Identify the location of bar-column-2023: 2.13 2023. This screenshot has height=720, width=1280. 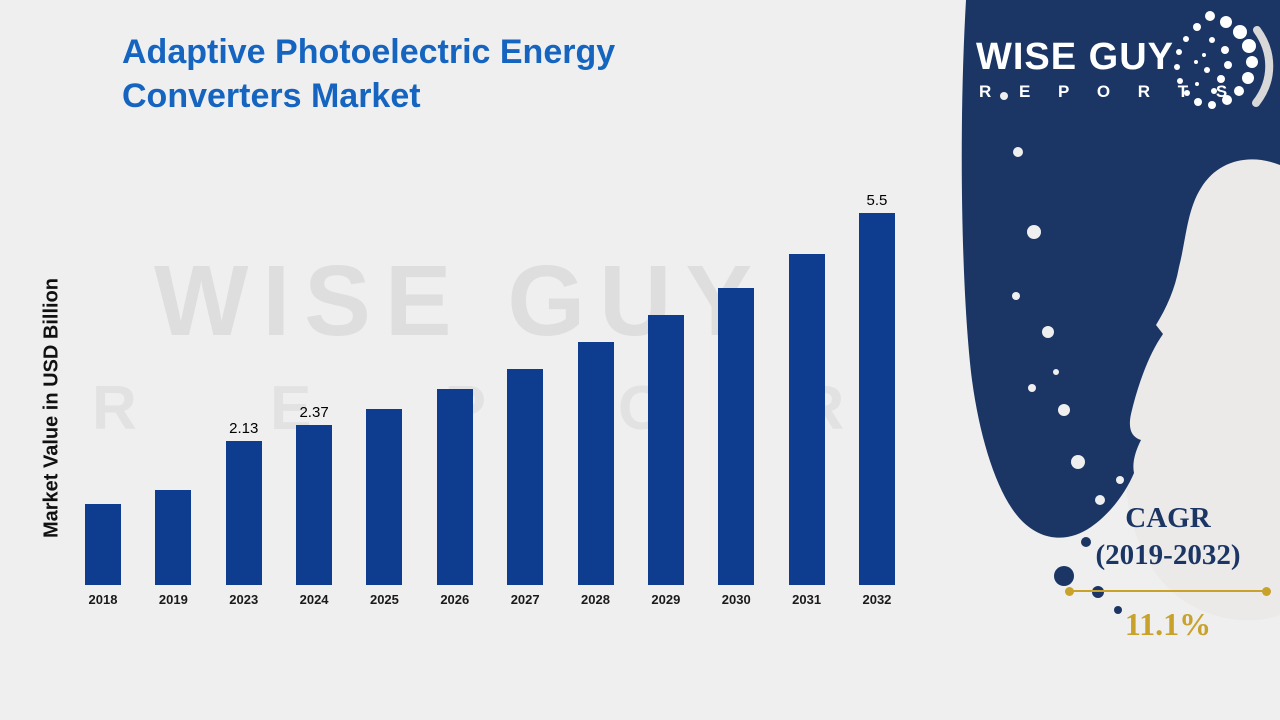
(243, 386).